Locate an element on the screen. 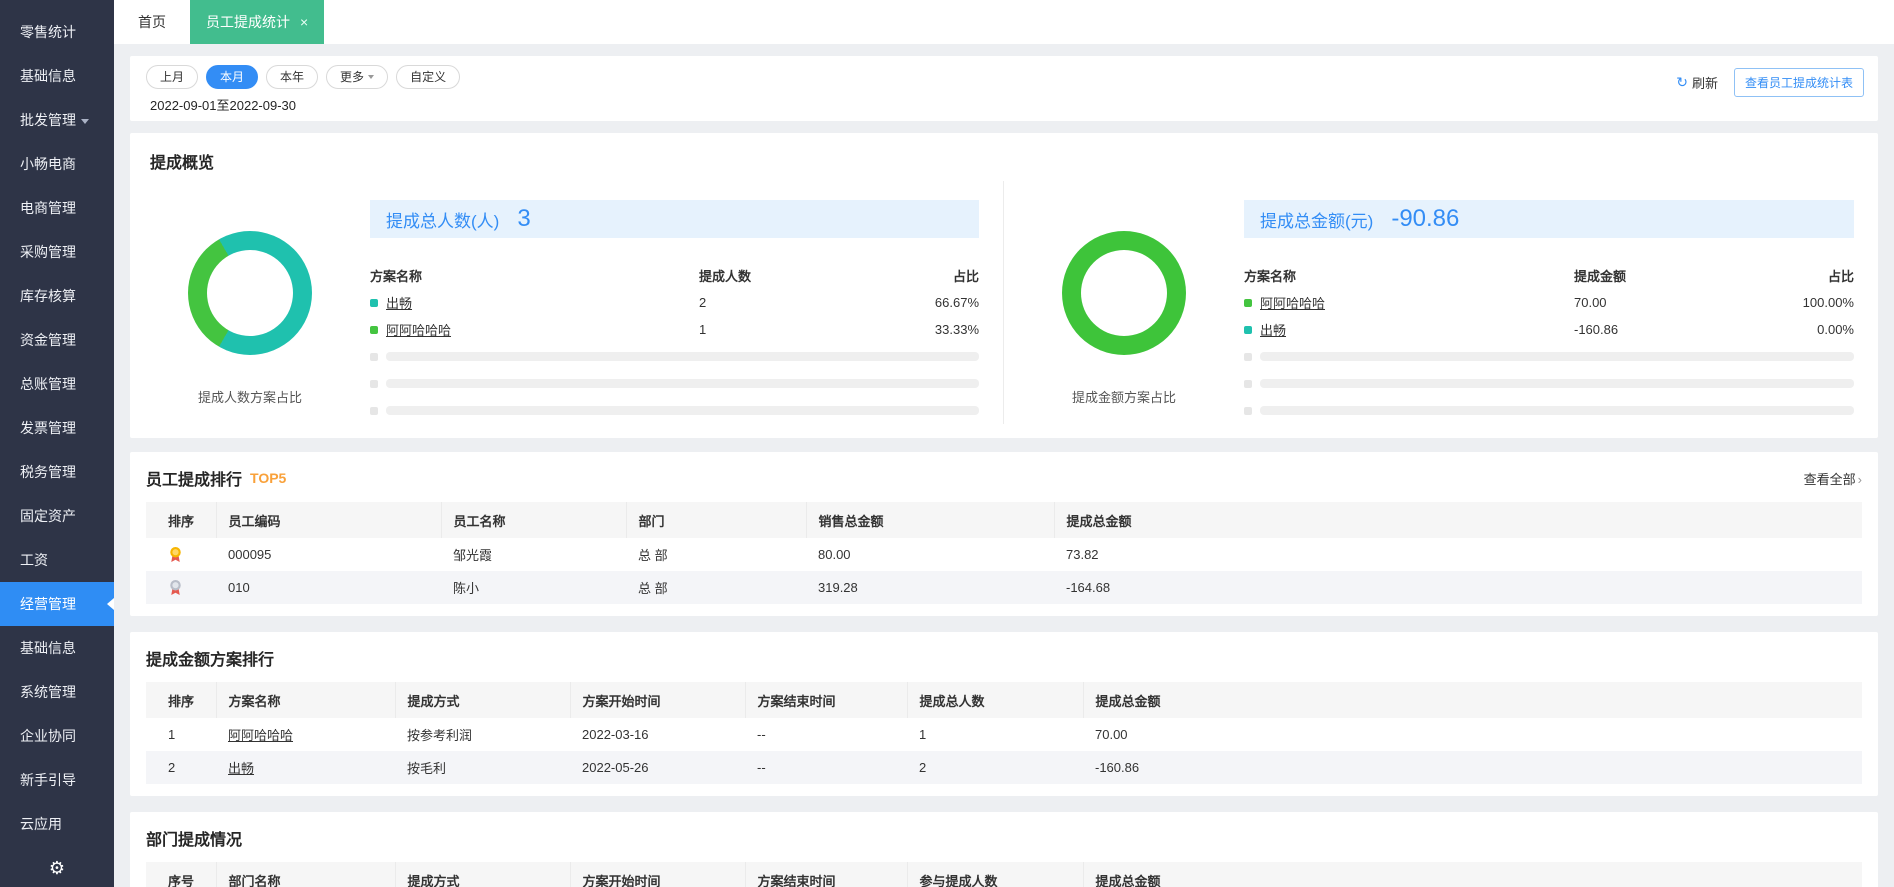  view-report-button: 查看员工提成统计表 is located at coordinates (1798, 82).